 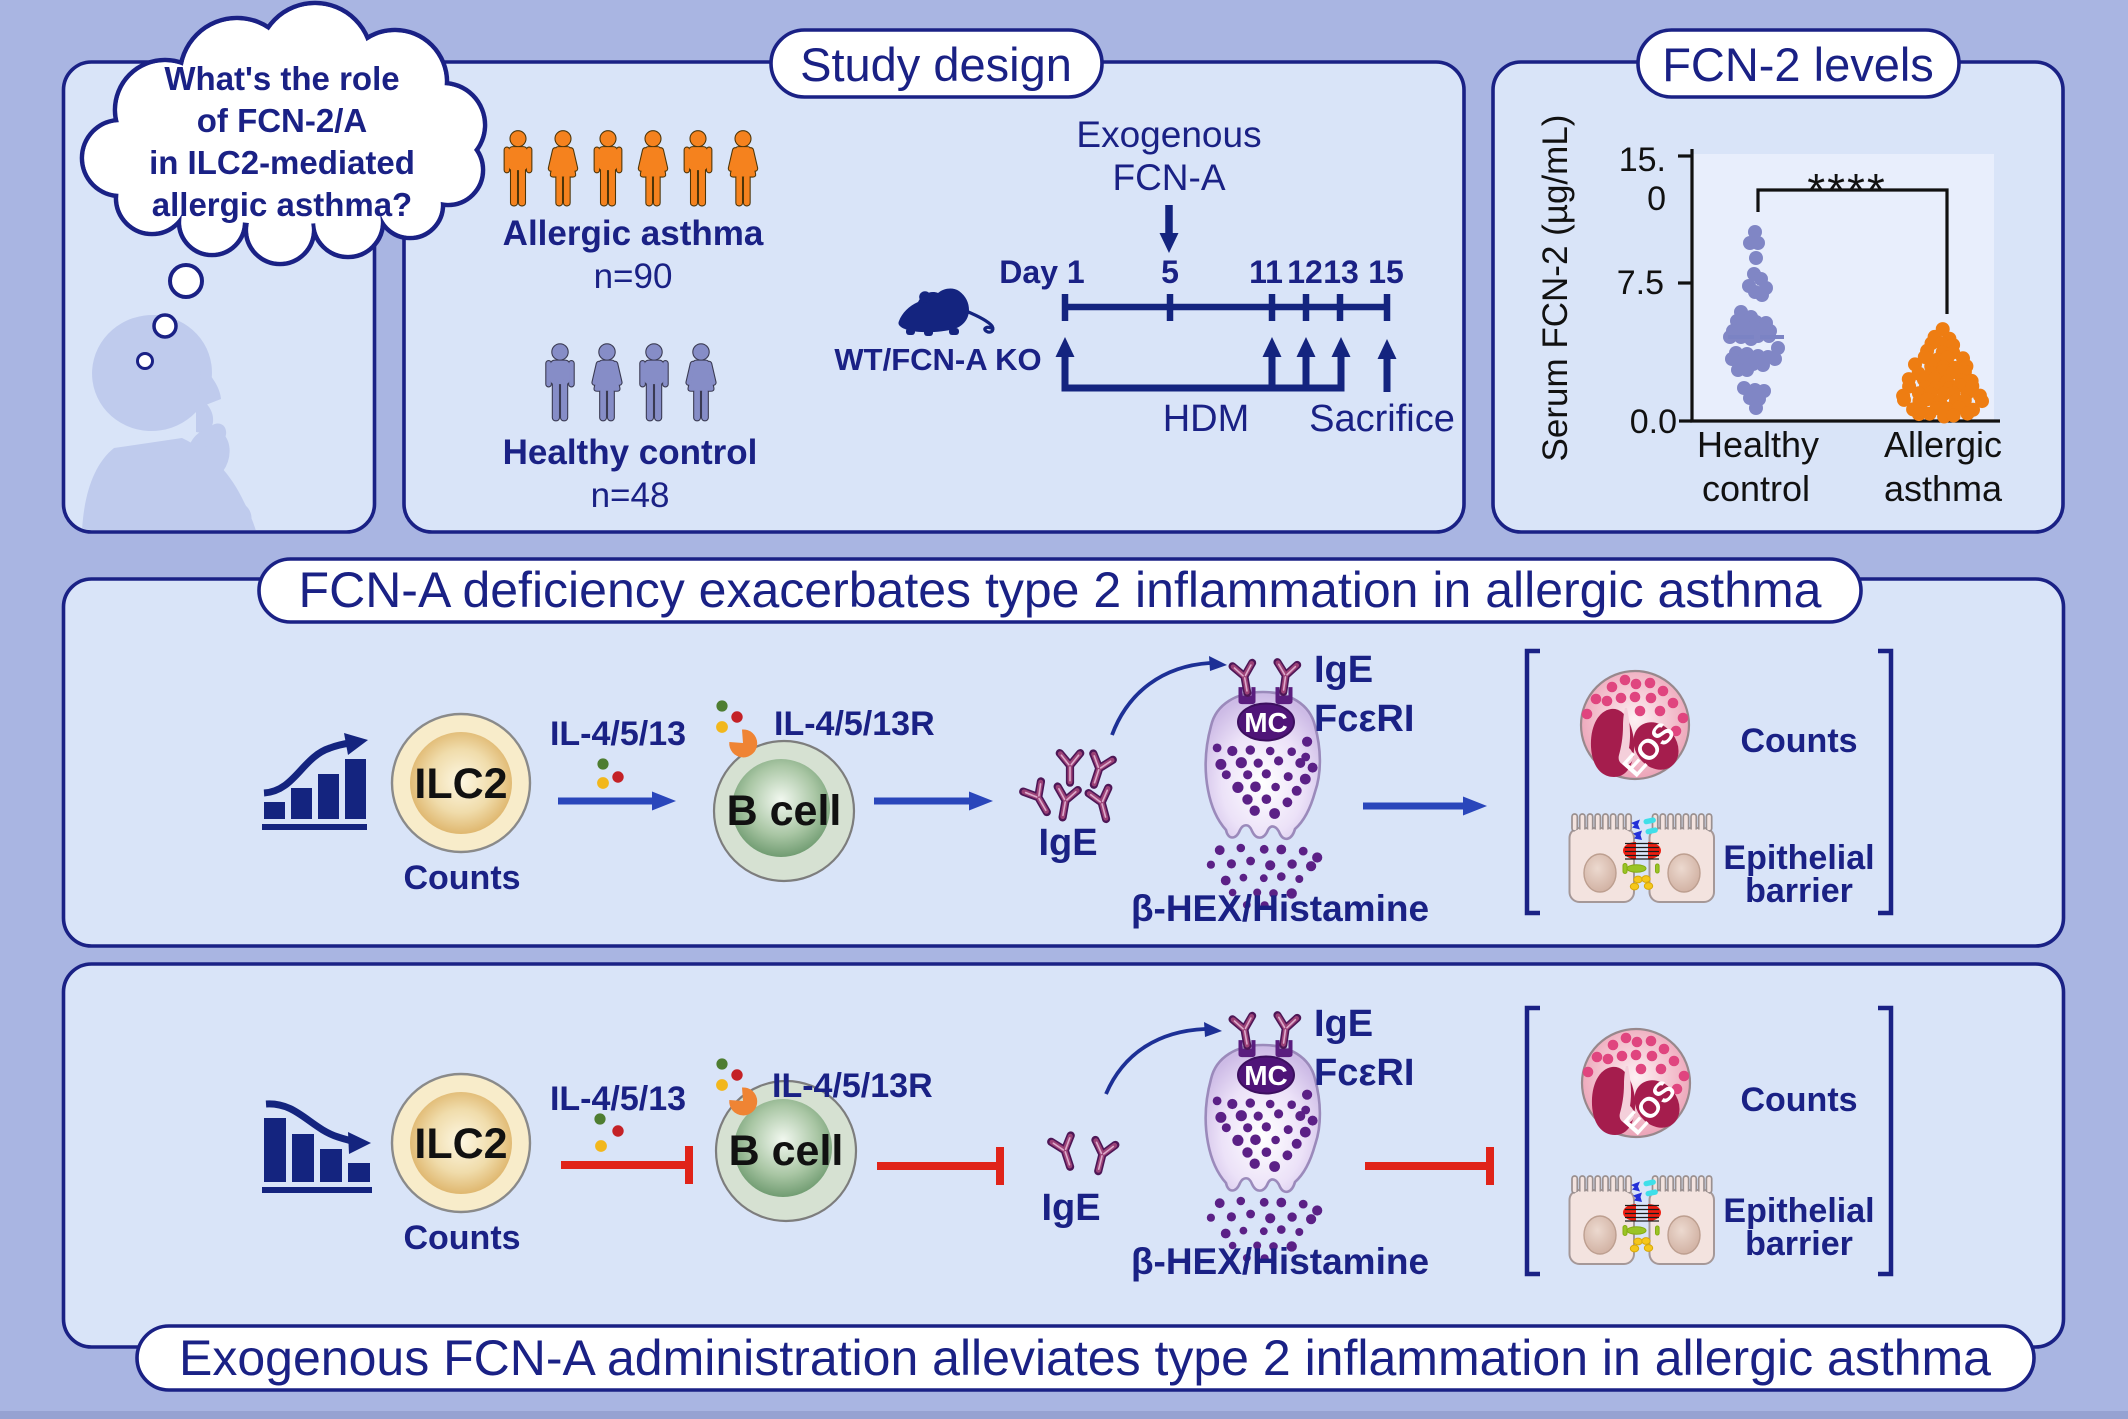 I want to click on svg-text: allergic asthma?, so click(x=282, y=204).